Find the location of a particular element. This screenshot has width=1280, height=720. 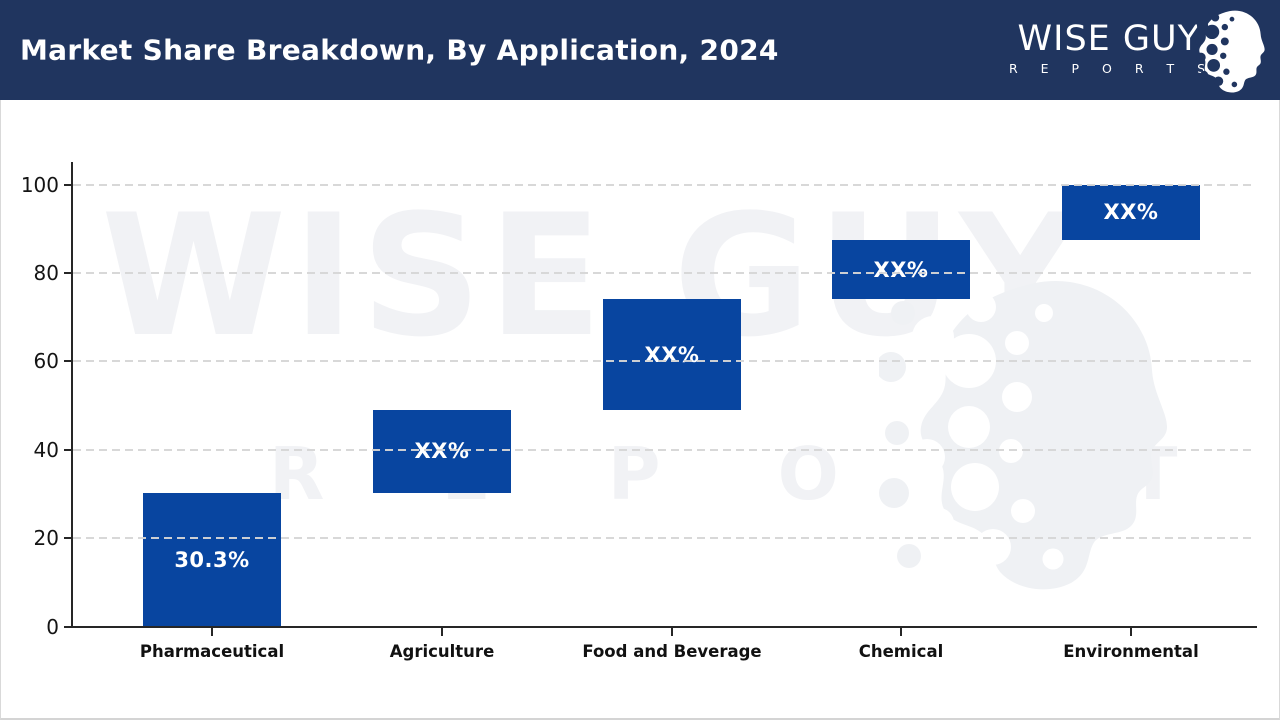

brand-logo: WISE GUY R E P O R T S is located at coordinates (1135, 50).